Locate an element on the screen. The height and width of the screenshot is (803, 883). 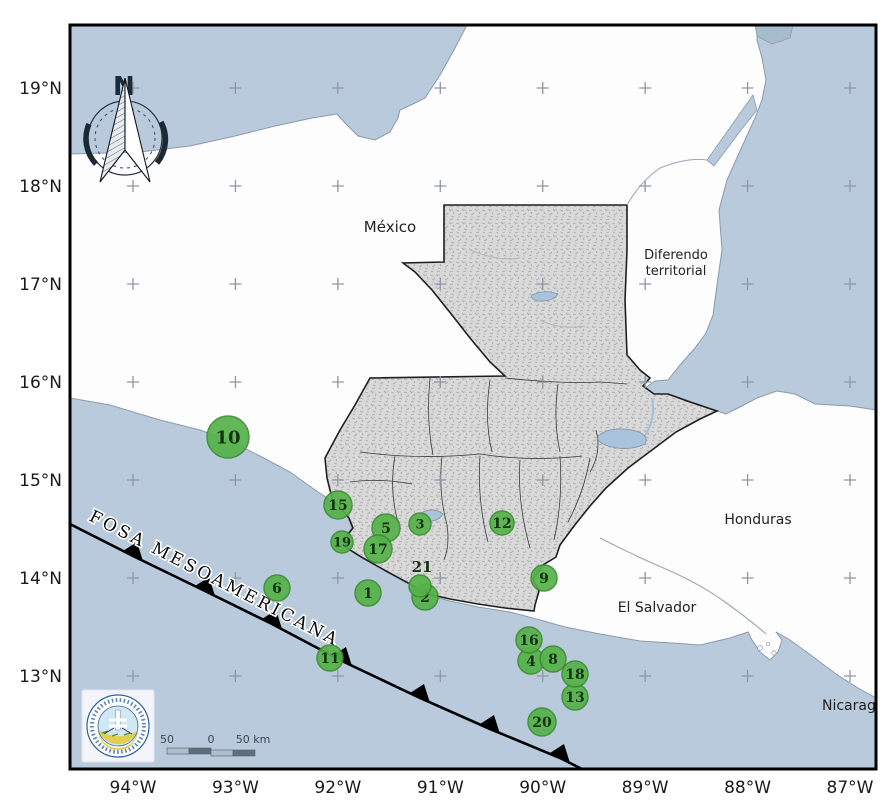
event-marker-12: 12 is located at coordinates (502, 523).